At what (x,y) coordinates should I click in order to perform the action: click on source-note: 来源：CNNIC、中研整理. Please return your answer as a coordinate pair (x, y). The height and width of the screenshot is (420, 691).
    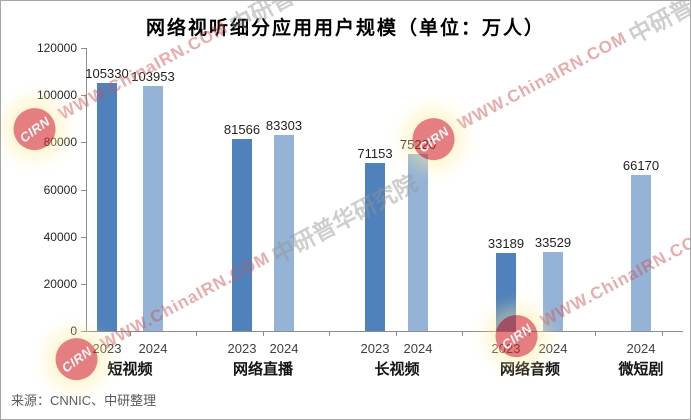
    Looking at the image, I should click on (84, 400).